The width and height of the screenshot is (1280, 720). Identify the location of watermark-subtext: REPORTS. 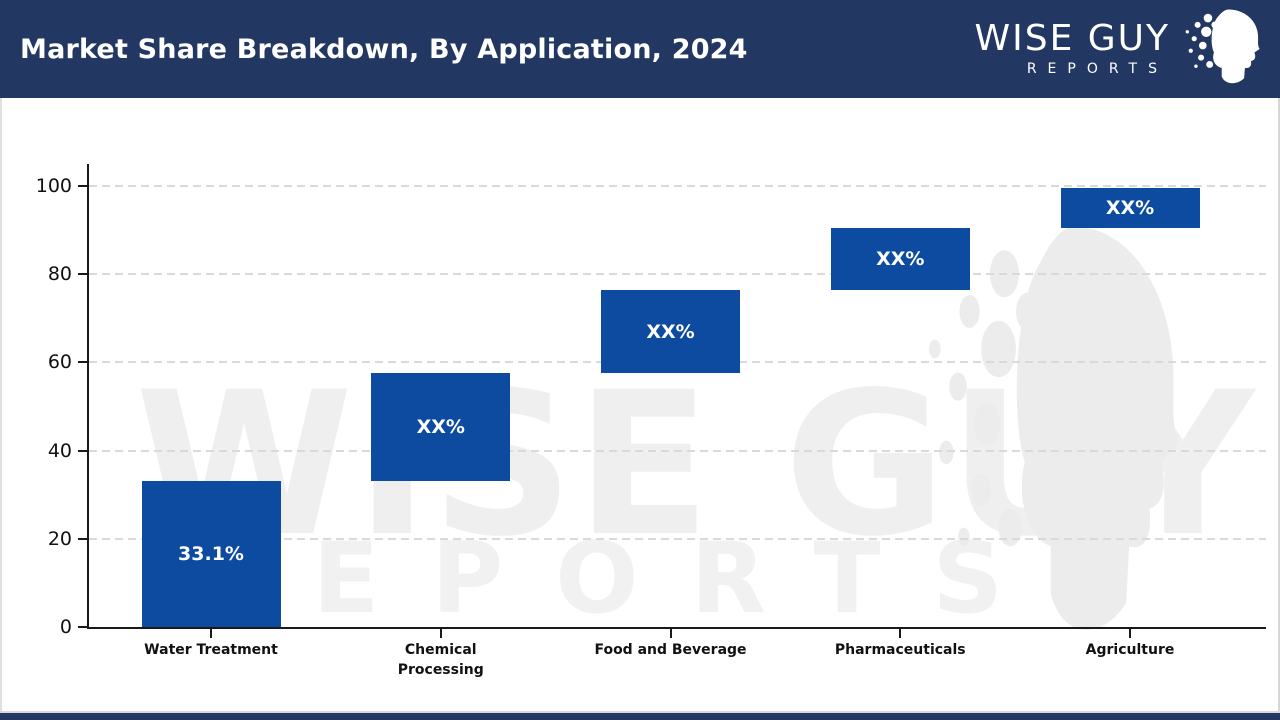
(620, 579).